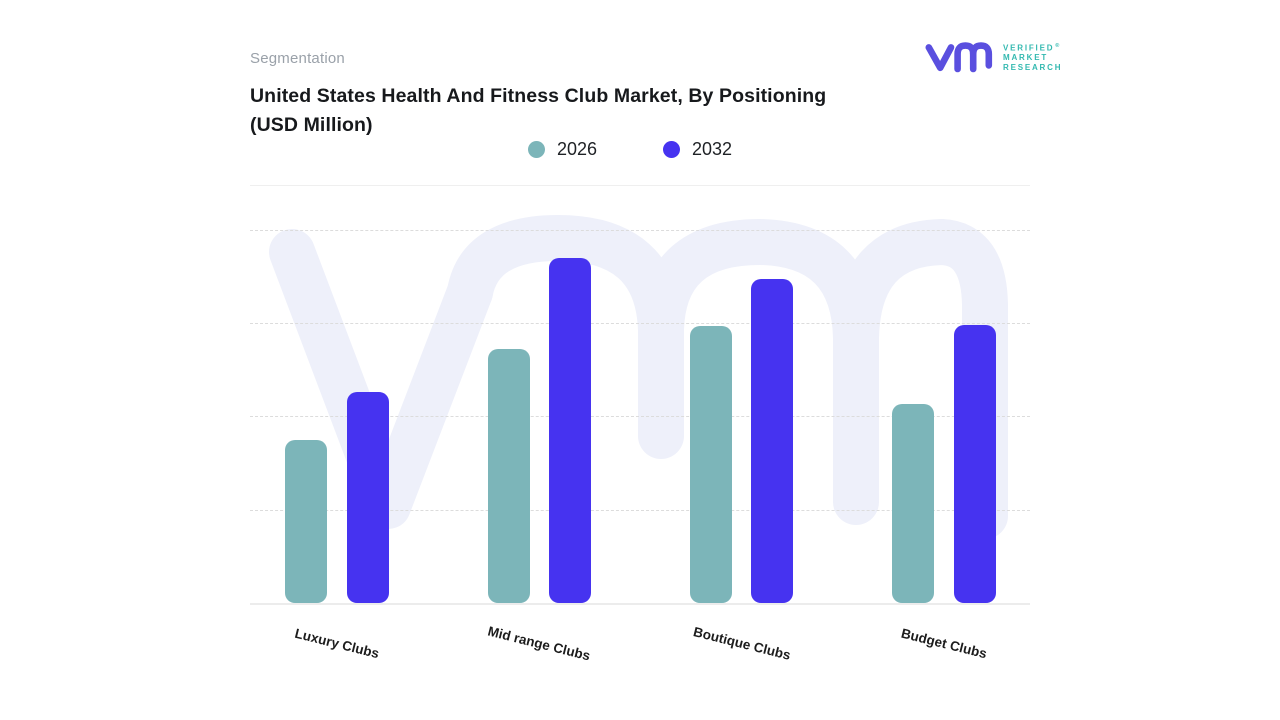 Image resolution: width=1280 pixels, height=720 pixels. Describe the element at coordinates (640, 604) in the screenshot. I see `x-axis-line` at that location.